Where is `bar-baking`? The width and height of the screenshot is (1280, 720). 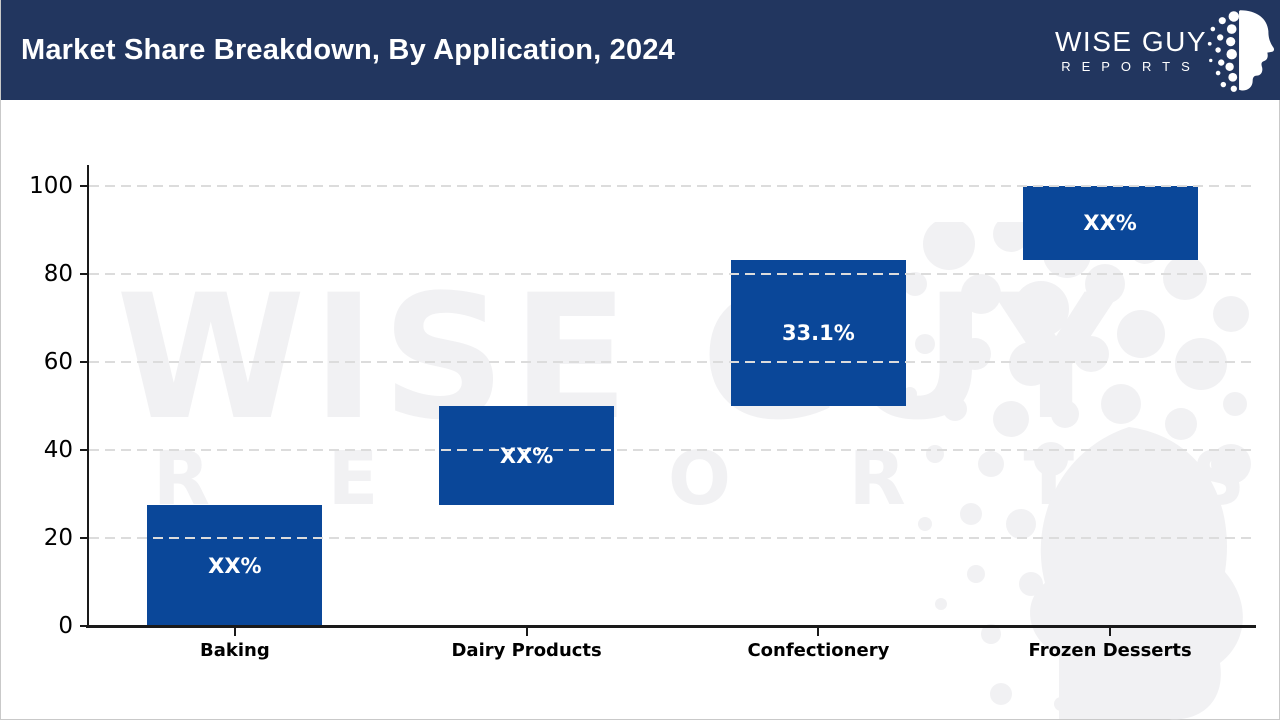
bar-baking is located at coordinates (235, 565).